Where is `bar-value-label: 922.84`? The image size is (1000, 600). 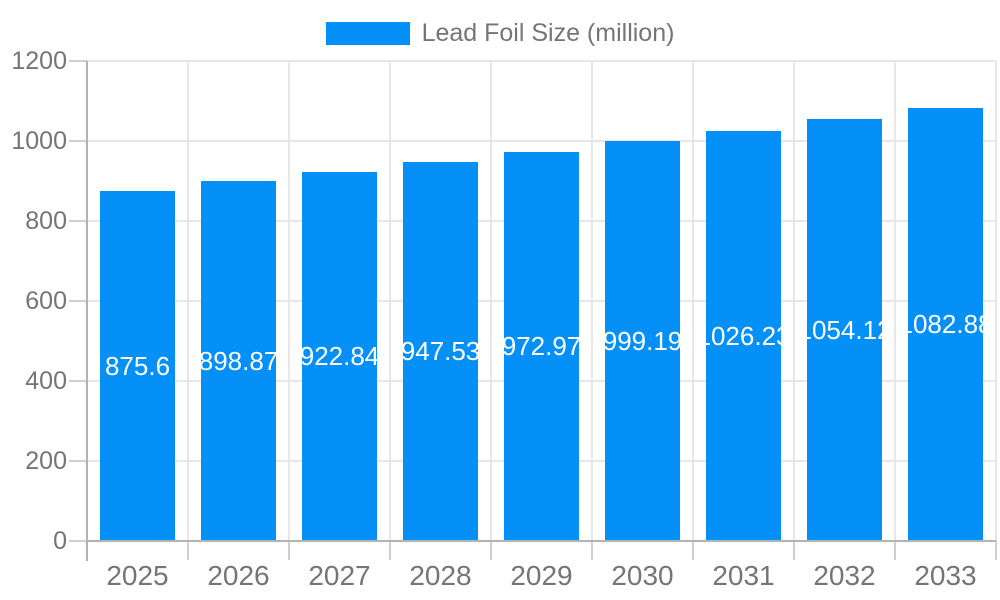 bar-value-label: 922.84 is located at coordinates (339, 356).